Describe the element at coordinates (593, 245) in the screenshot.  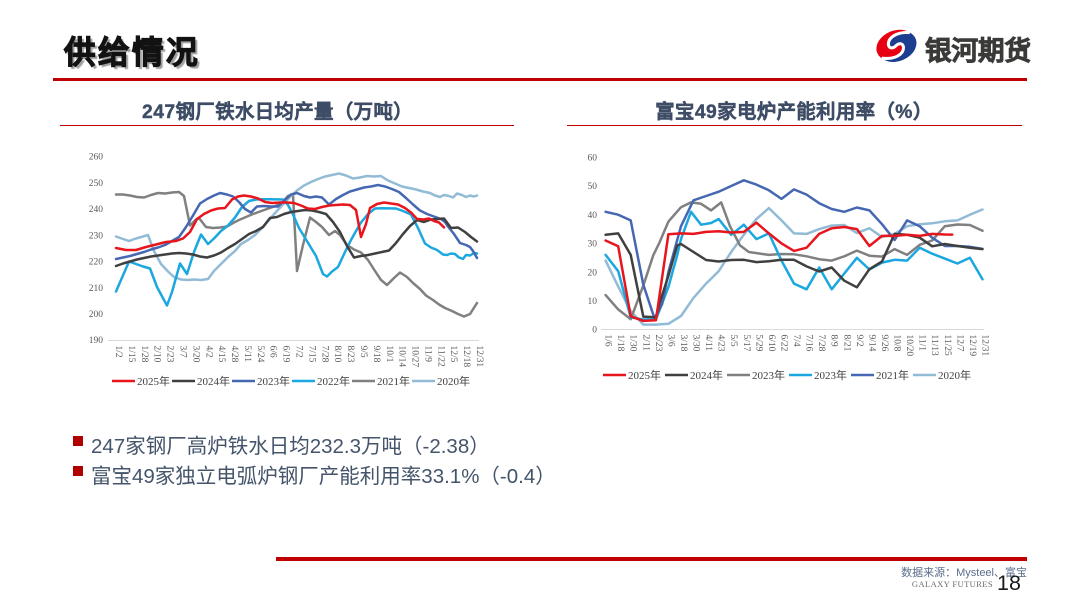
I see `svg-text: 30` at that location.